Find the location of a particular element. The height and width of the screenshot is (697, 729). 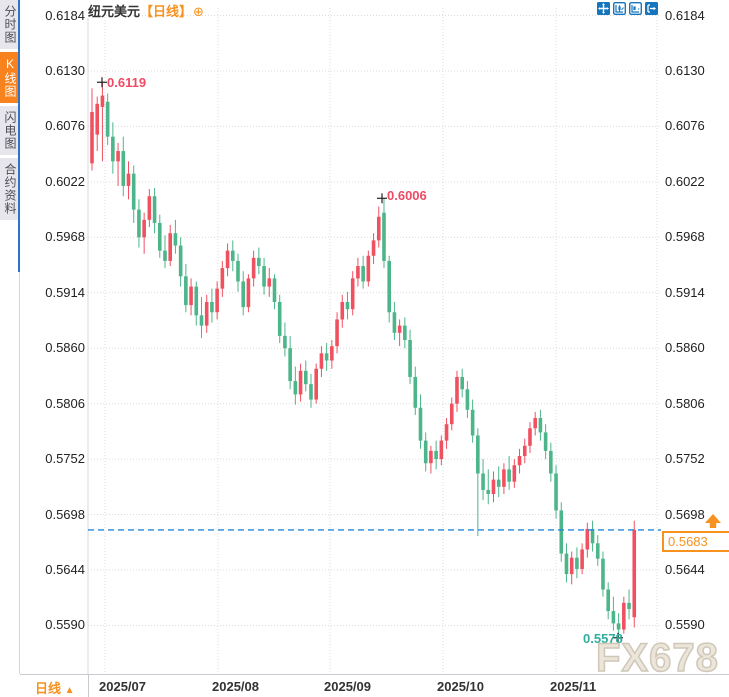

x-tick-2: 2025/09 is located at coordinates (347, 686).